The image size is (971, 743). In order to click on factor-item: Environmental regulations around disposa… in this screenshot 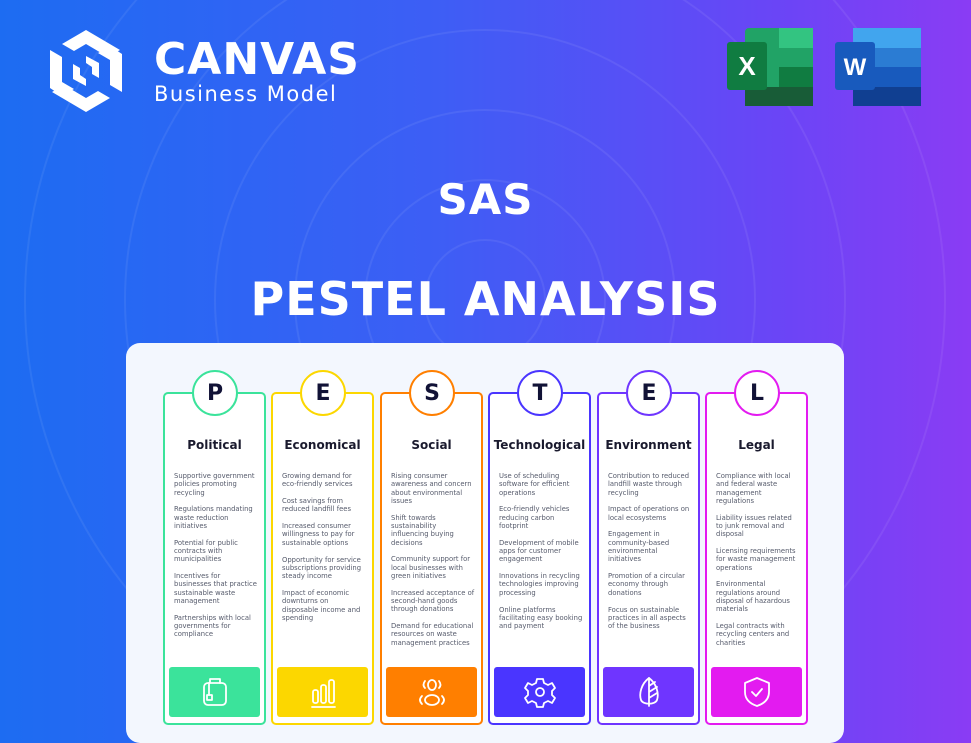, I will do `click(753, 597)`.